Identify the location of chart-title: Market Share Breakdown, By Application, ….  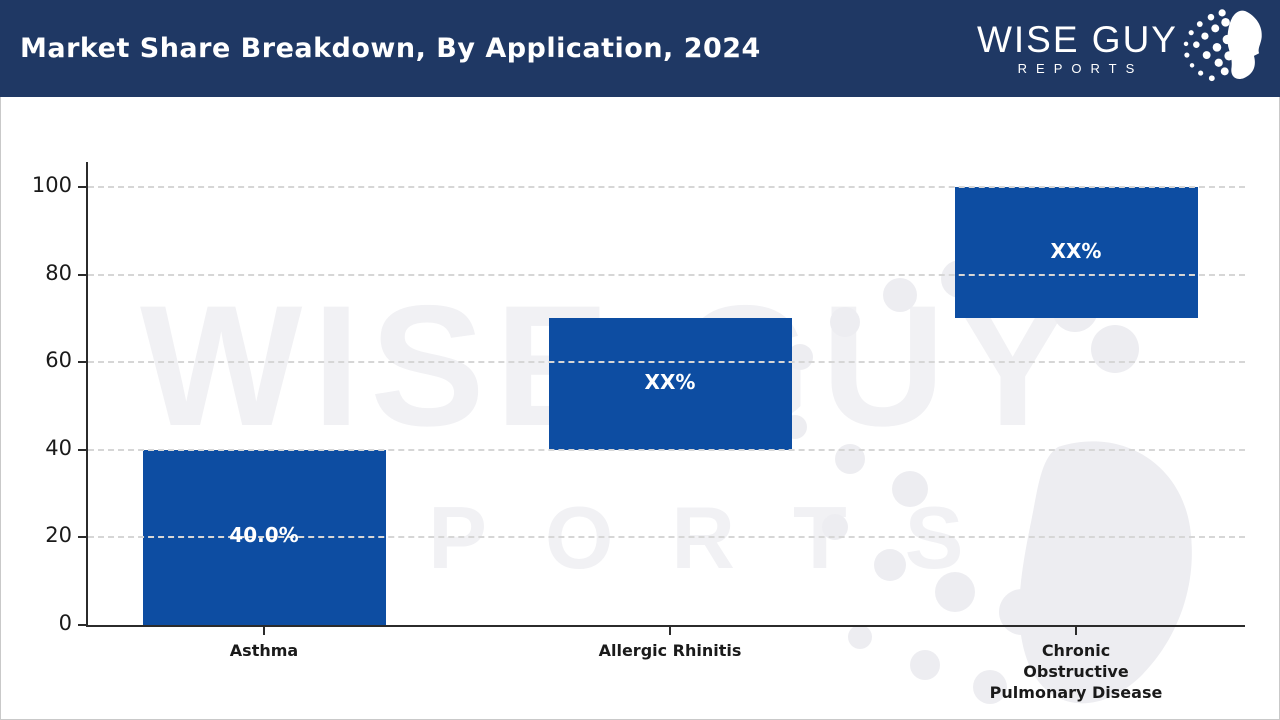
(390, 48).